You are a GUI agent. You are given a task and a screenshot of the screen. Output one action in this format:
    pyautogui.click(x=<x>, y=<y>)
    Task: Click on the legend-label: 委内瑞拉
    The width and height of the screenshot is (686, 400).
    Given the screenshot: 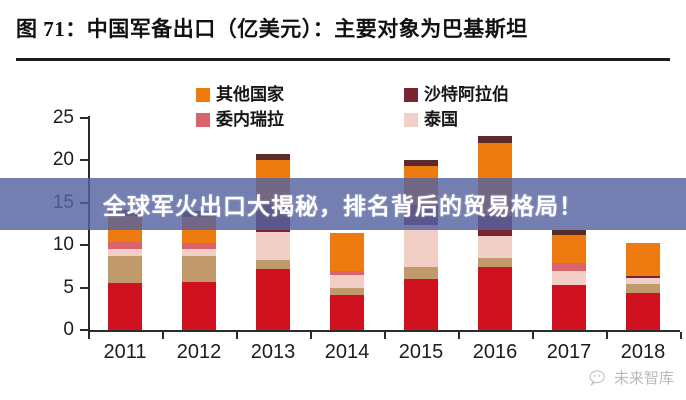 What is the action you would take?
    pyautogui.click(x=250, y=119)
    